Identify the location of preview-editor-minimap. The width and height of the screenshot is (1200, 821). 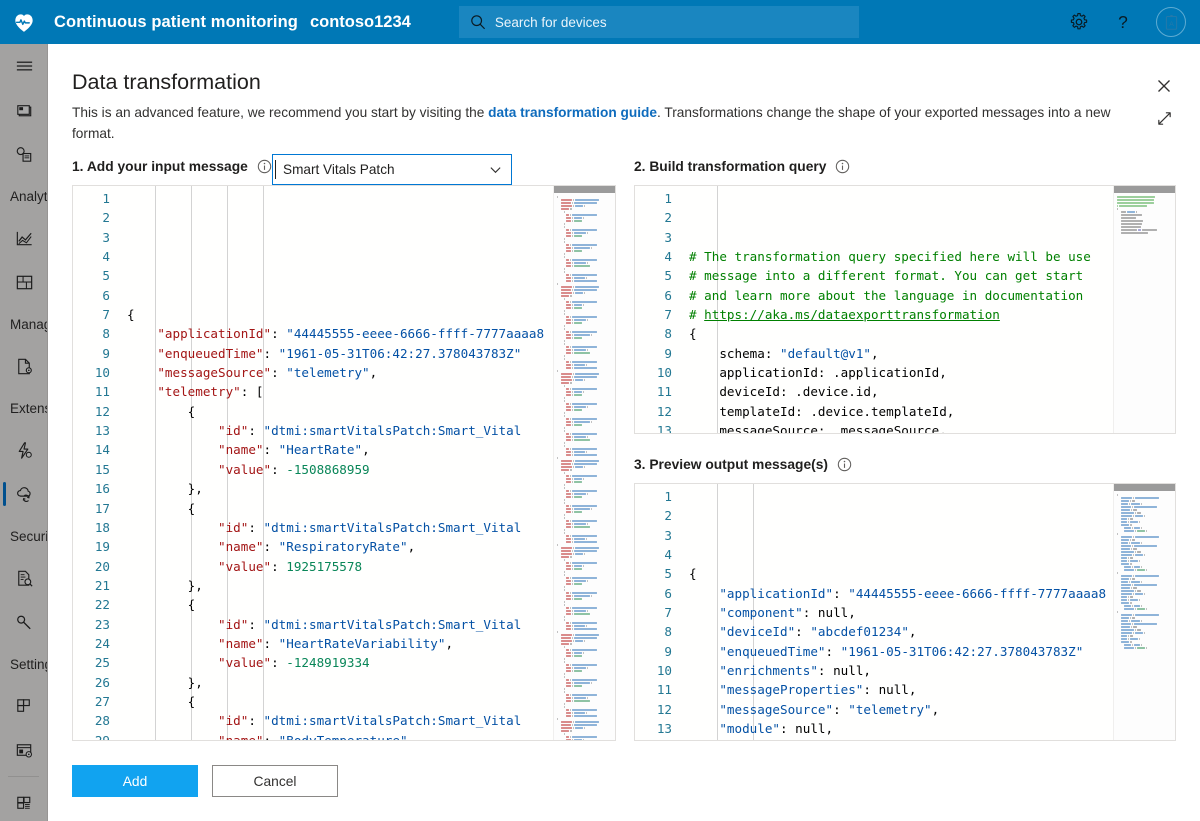
(1144, 612).